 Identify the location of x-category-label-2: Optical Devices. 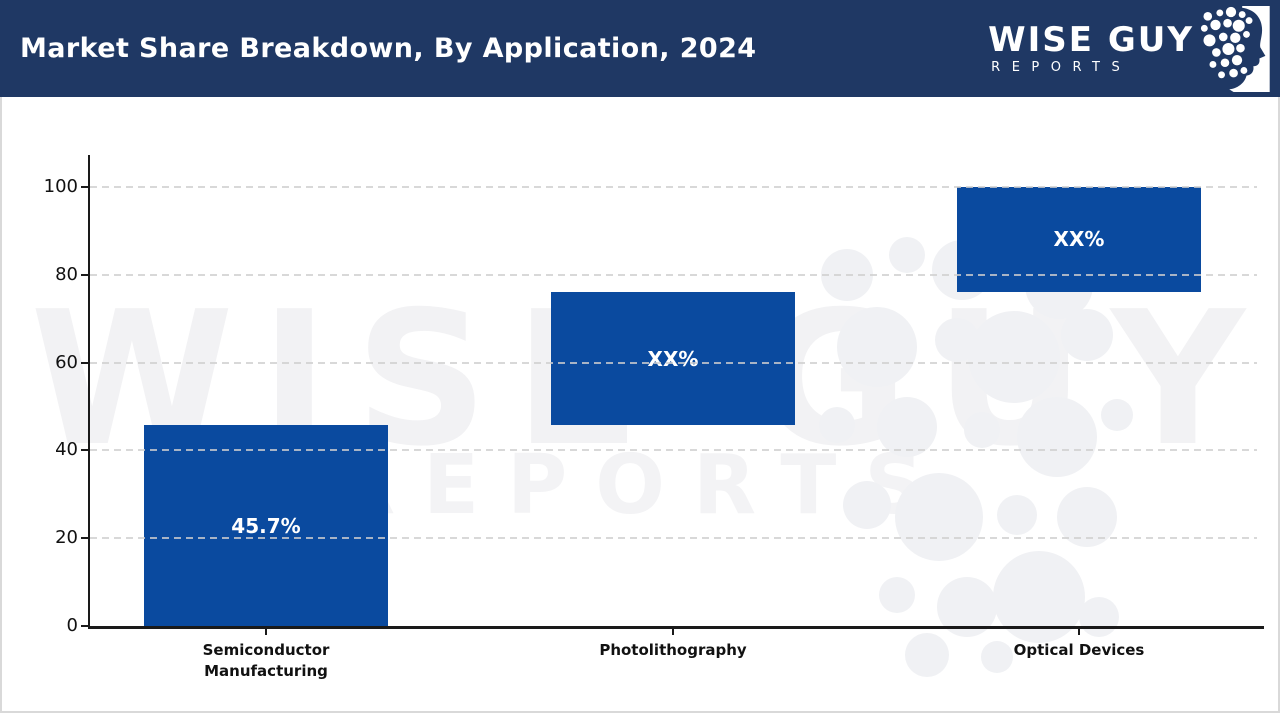
(1079, 650).